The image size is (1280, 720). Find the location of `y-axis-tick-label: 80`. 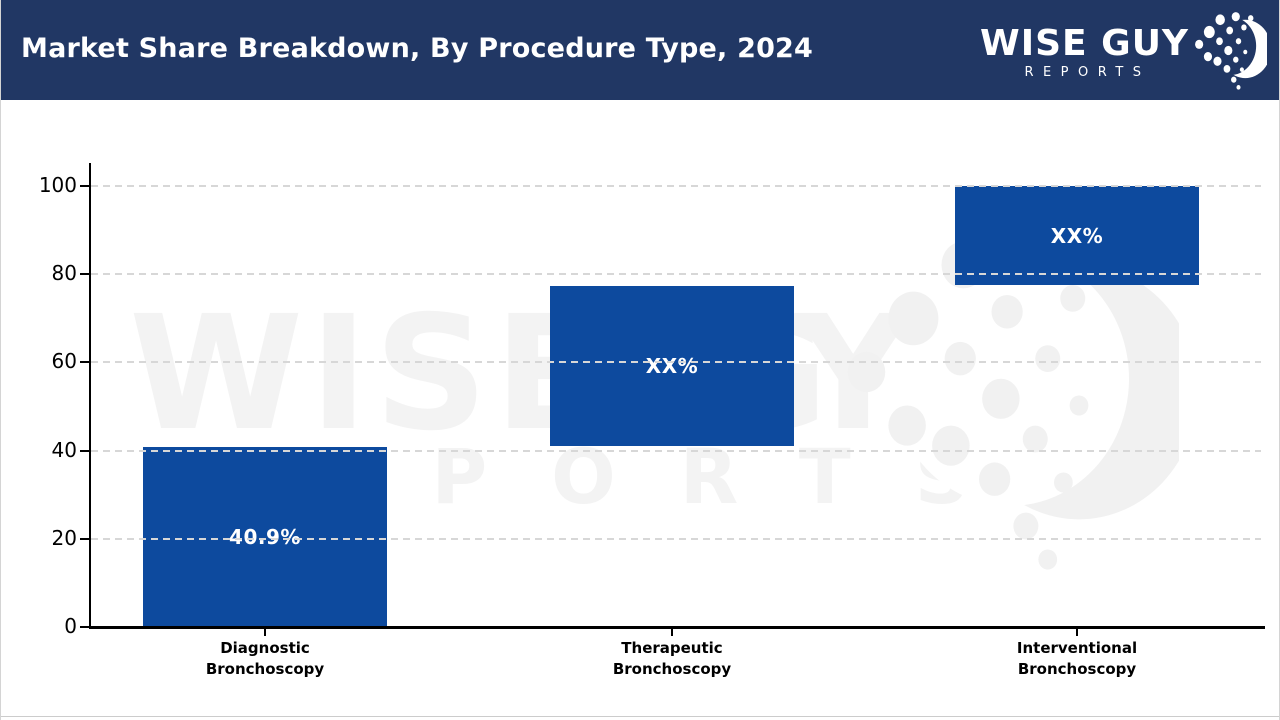

y-axis-tick-label: 80 is located at coordinates (64, 273).